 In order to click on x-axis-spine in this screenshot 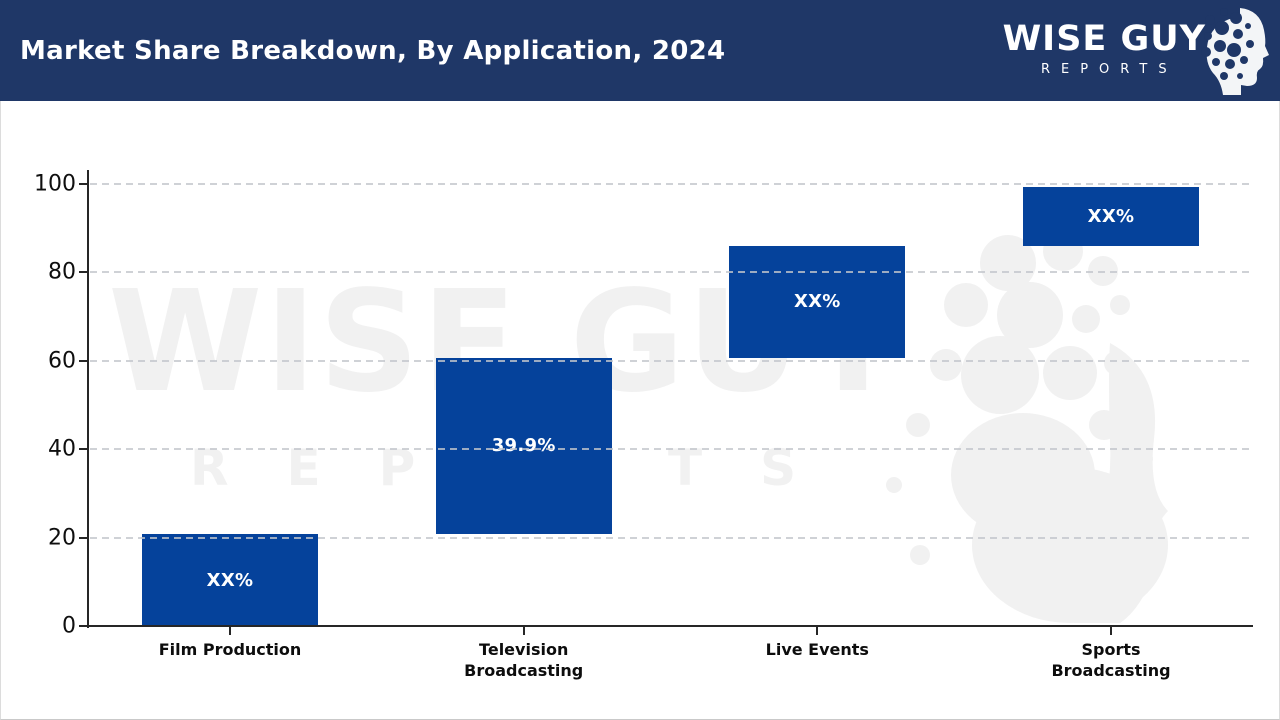, I will do `click(670, 626)`.